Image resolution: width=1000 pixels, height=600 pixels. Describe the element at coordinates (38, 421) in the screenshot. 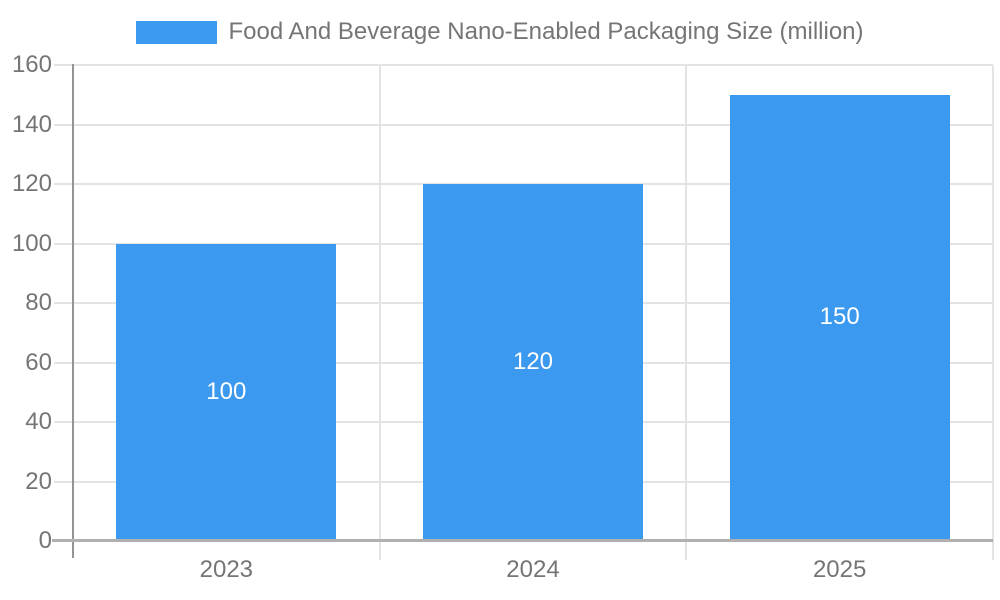

I see `y-tick-label: 40` at that location.